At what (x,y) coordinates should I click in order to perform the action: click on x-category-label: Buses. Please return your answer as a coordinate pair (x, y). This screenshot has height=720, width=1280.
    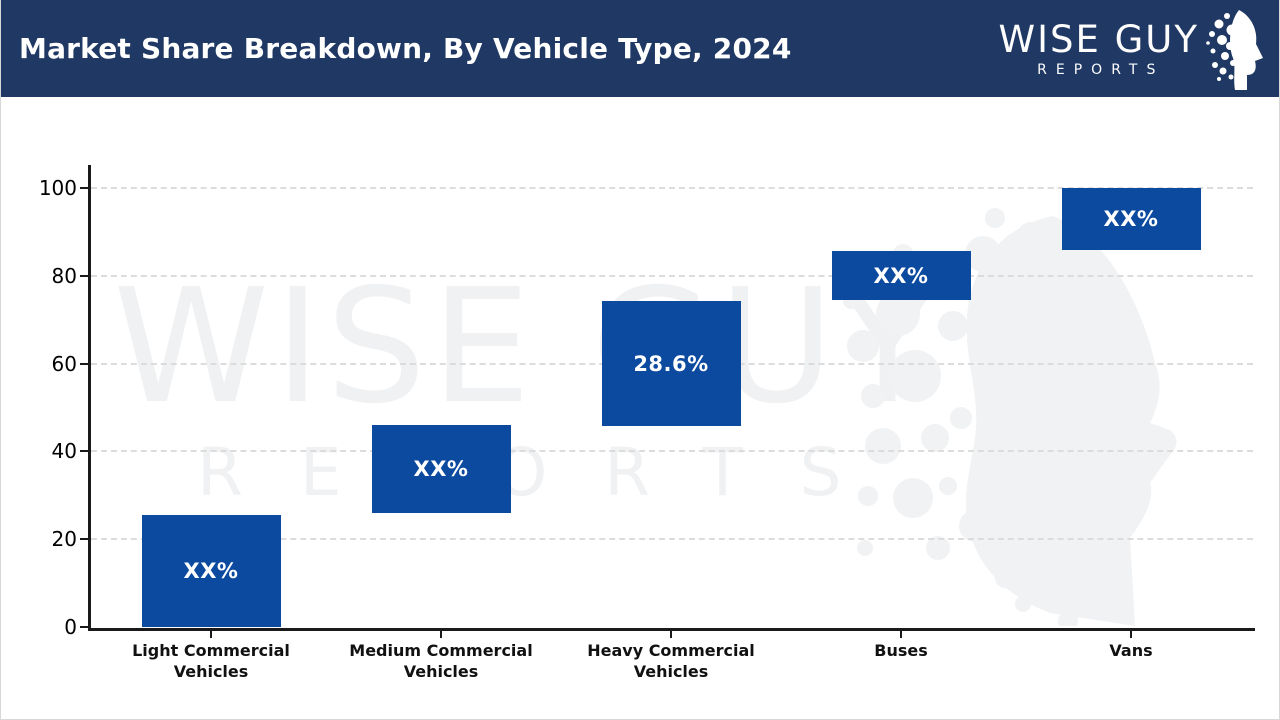
    Looking at the image, I should click on (901, 650).